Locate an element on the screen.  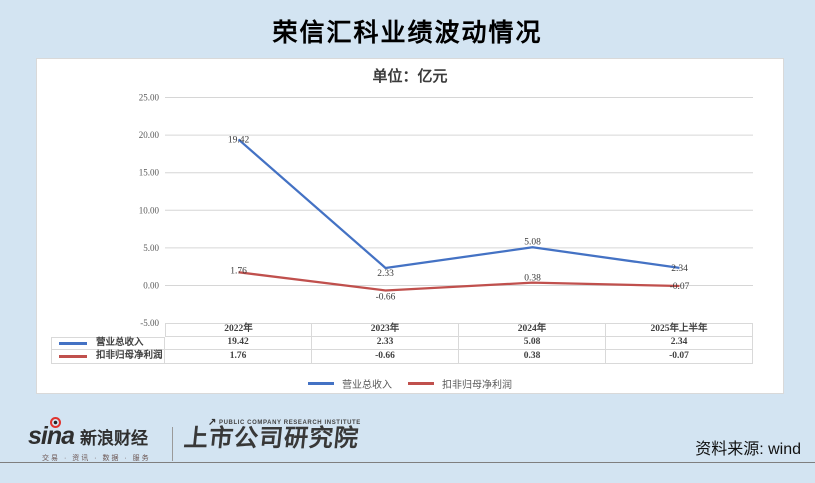
y-tick-label: 5.00 is located at coordinates (151, 248).